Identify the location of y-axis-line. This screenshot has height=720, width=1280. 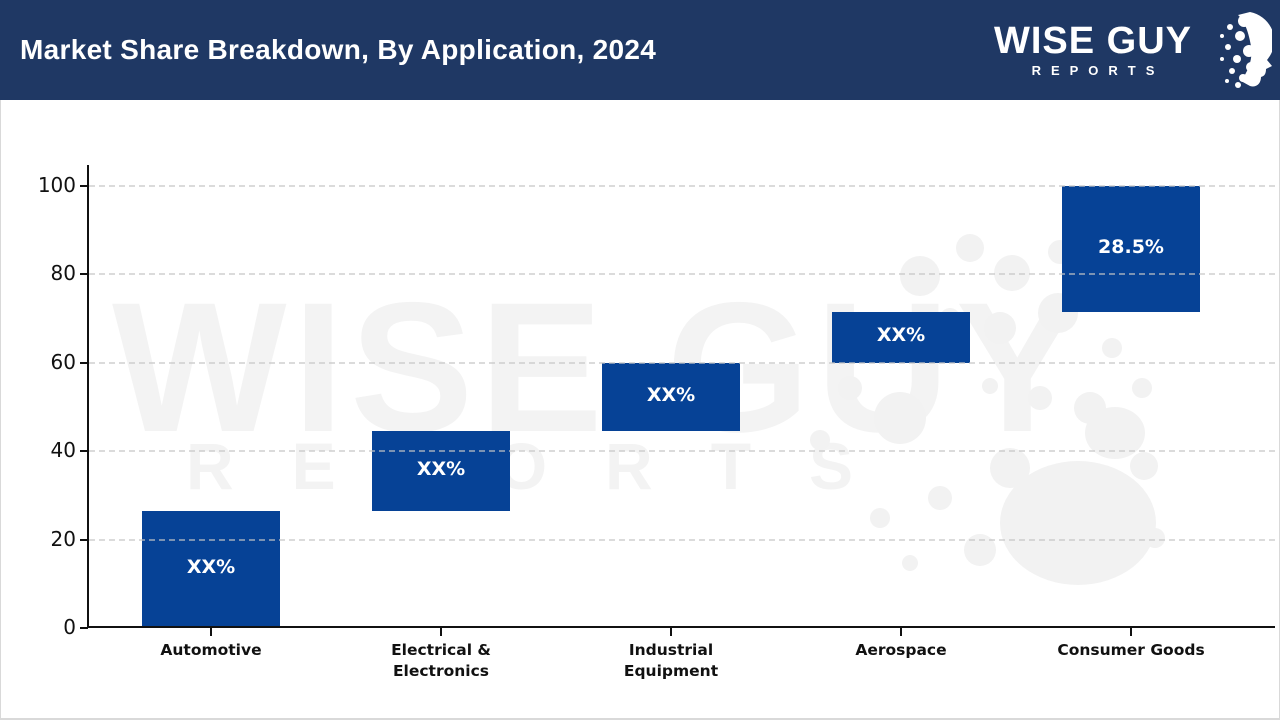
(88, 396).